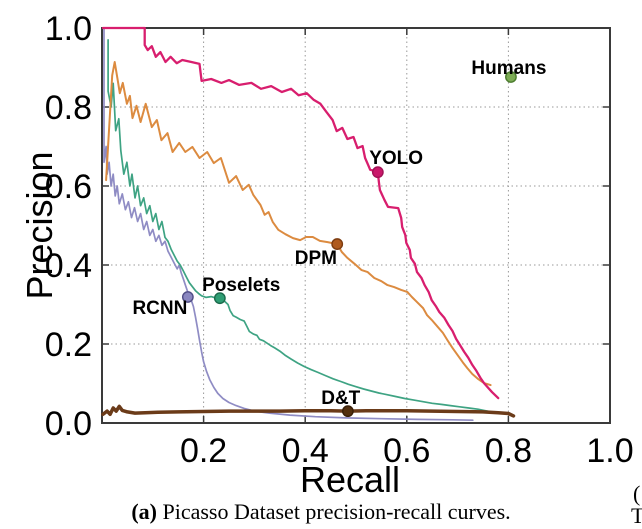  What do you see at coordinates (68, 266) in the screenshot?
I see `y-tick-label: 0.4` at bounding box center [68, 266].